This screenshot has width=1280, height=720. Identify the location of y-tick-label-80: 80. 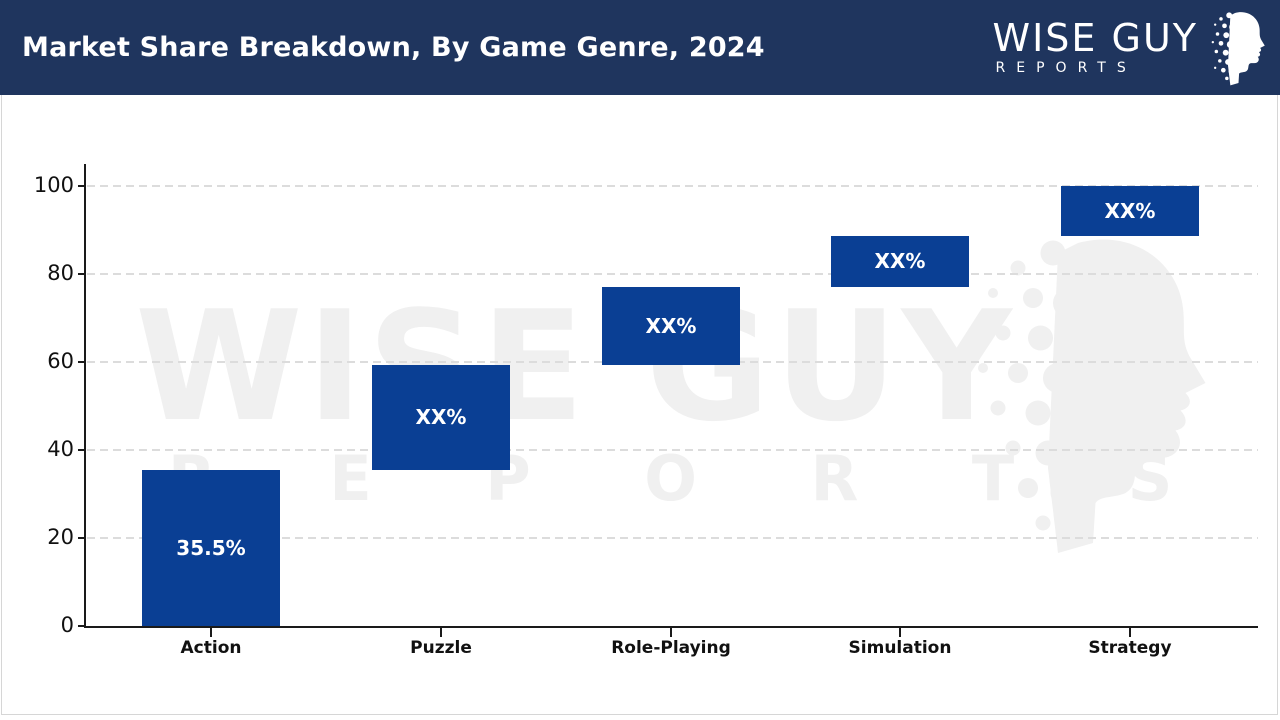
(60, 273).